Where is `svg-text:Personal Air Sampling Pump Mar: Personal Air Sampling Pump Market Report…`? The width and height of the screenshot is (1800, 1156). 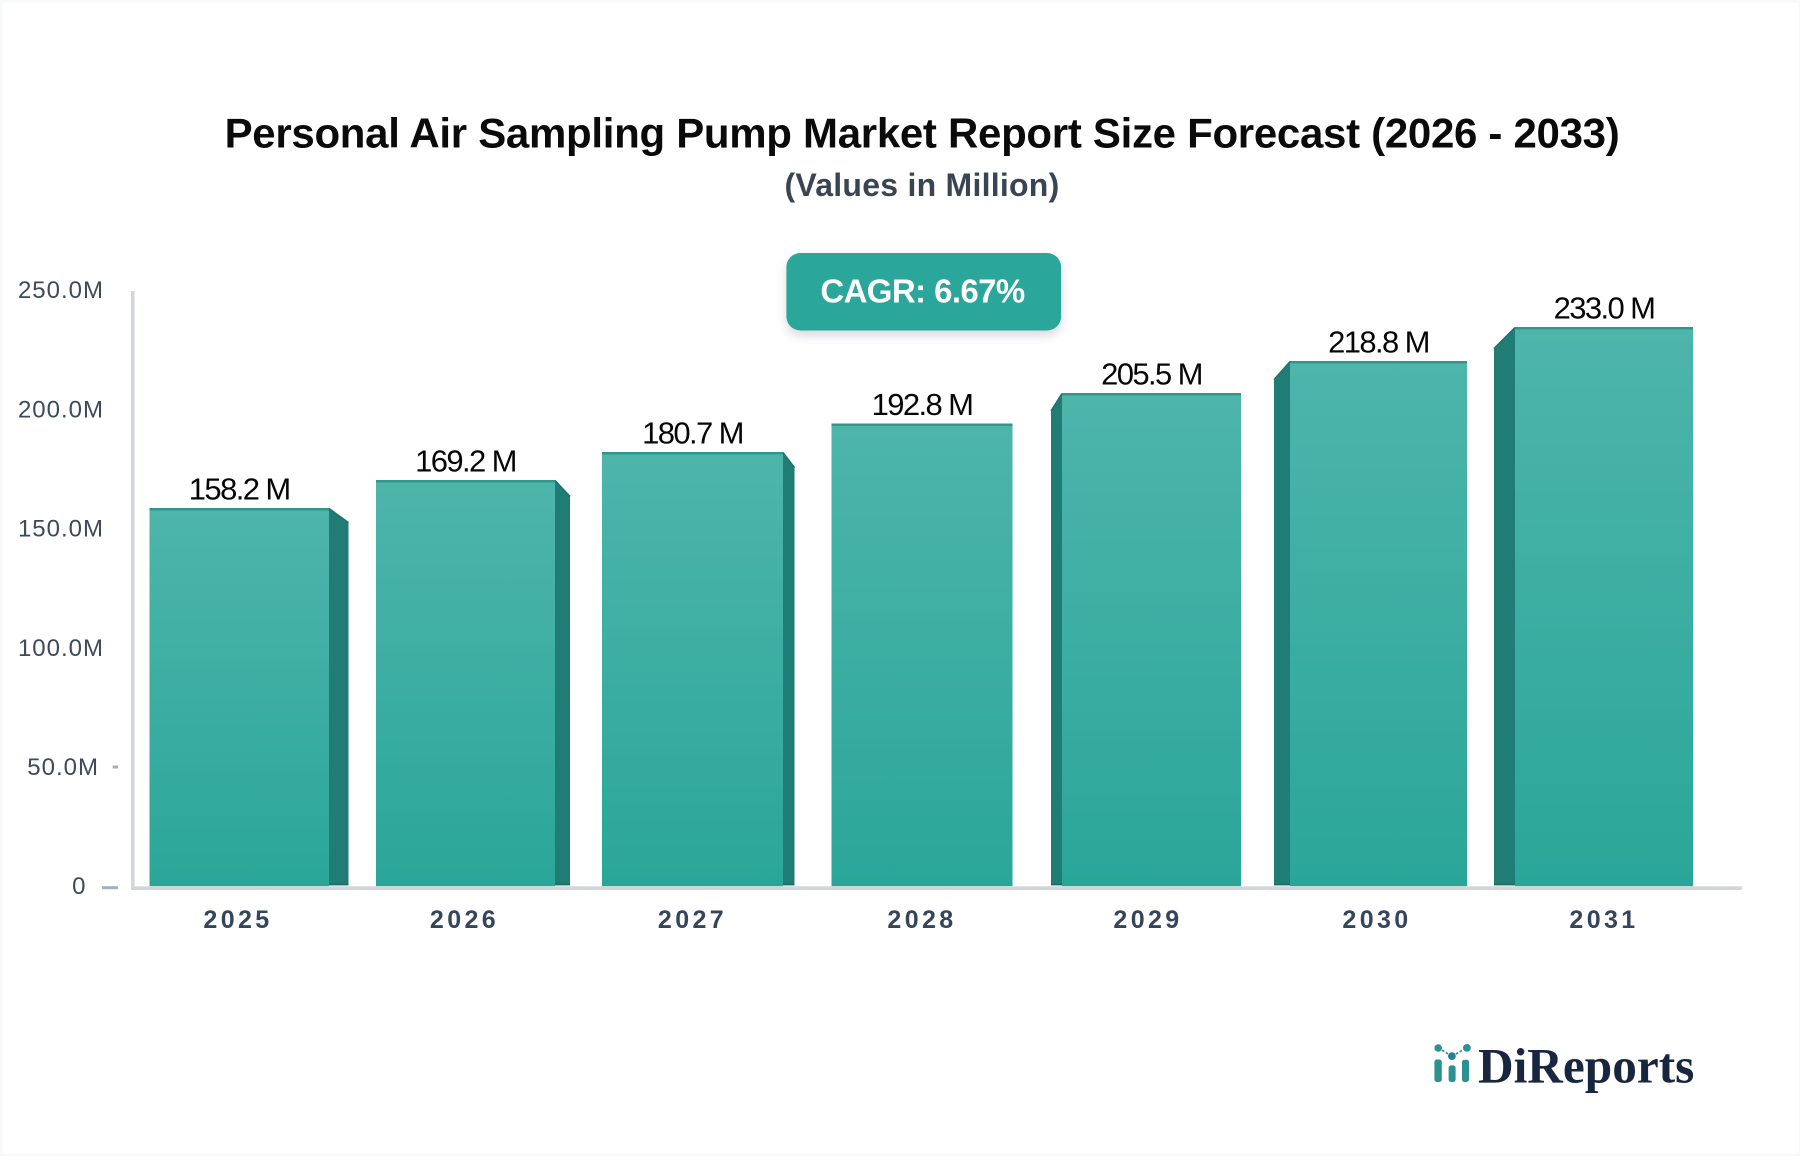
svg-text:Personal Air Sampling Pump Mar: Personal Air Sampling Pump Market Report… is located at coordinates (922, 133).